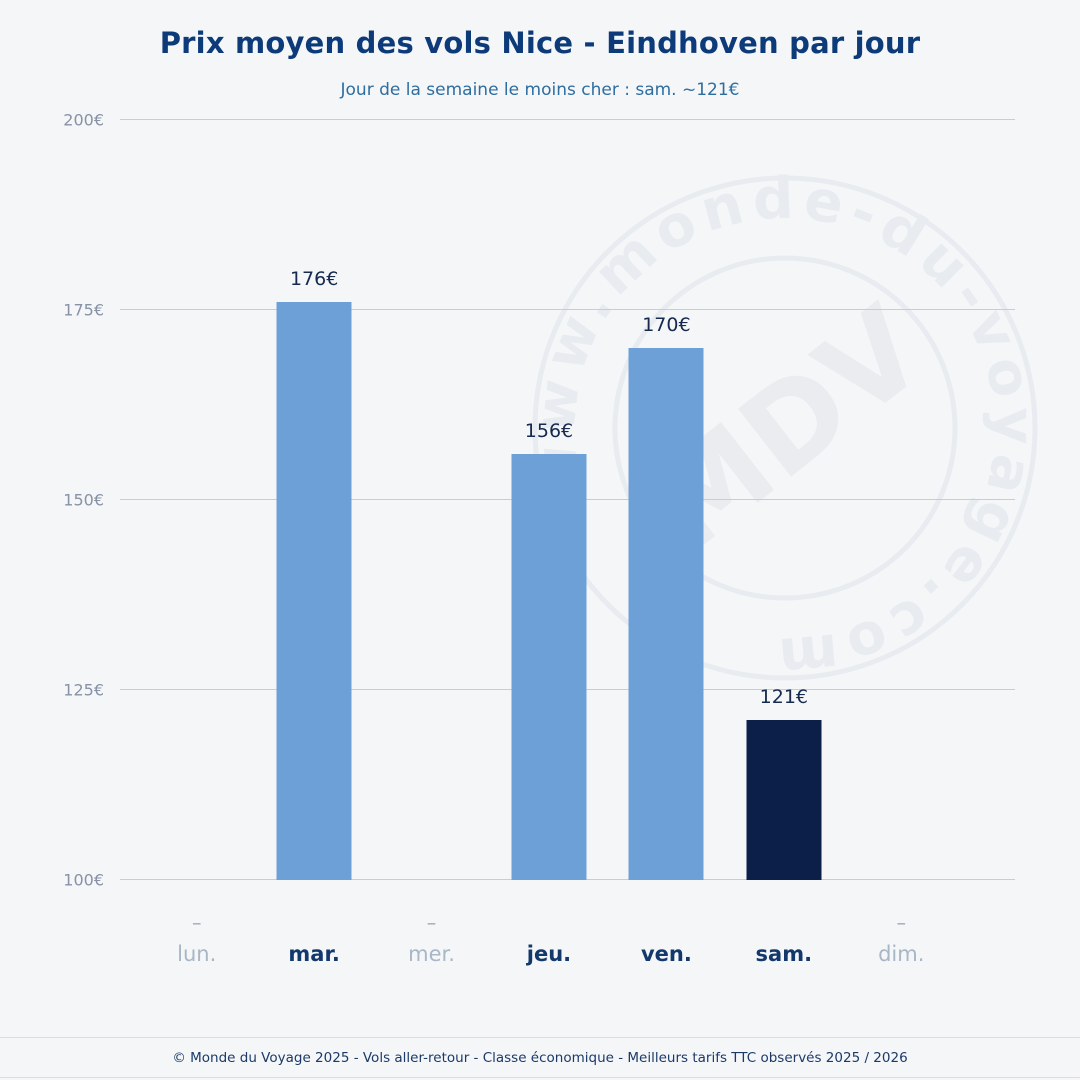 Image resolution: width=1080 pixels, height=1080 pixels. Describe the element at coordinates (431, 954) in the screenshot. I see `day-label: mer.` at that location.